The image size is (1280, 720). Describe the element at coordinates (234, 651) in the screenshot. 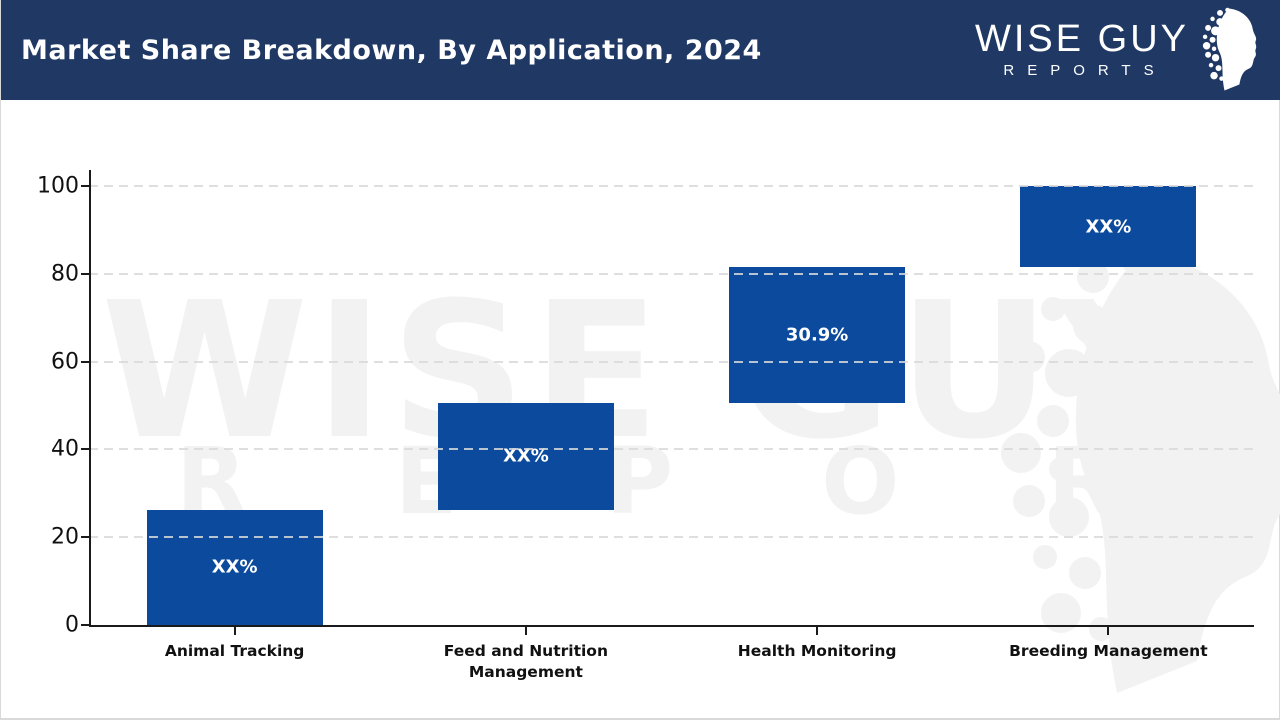

I see `x-axis-category-label: Animal Tracking` at that location.